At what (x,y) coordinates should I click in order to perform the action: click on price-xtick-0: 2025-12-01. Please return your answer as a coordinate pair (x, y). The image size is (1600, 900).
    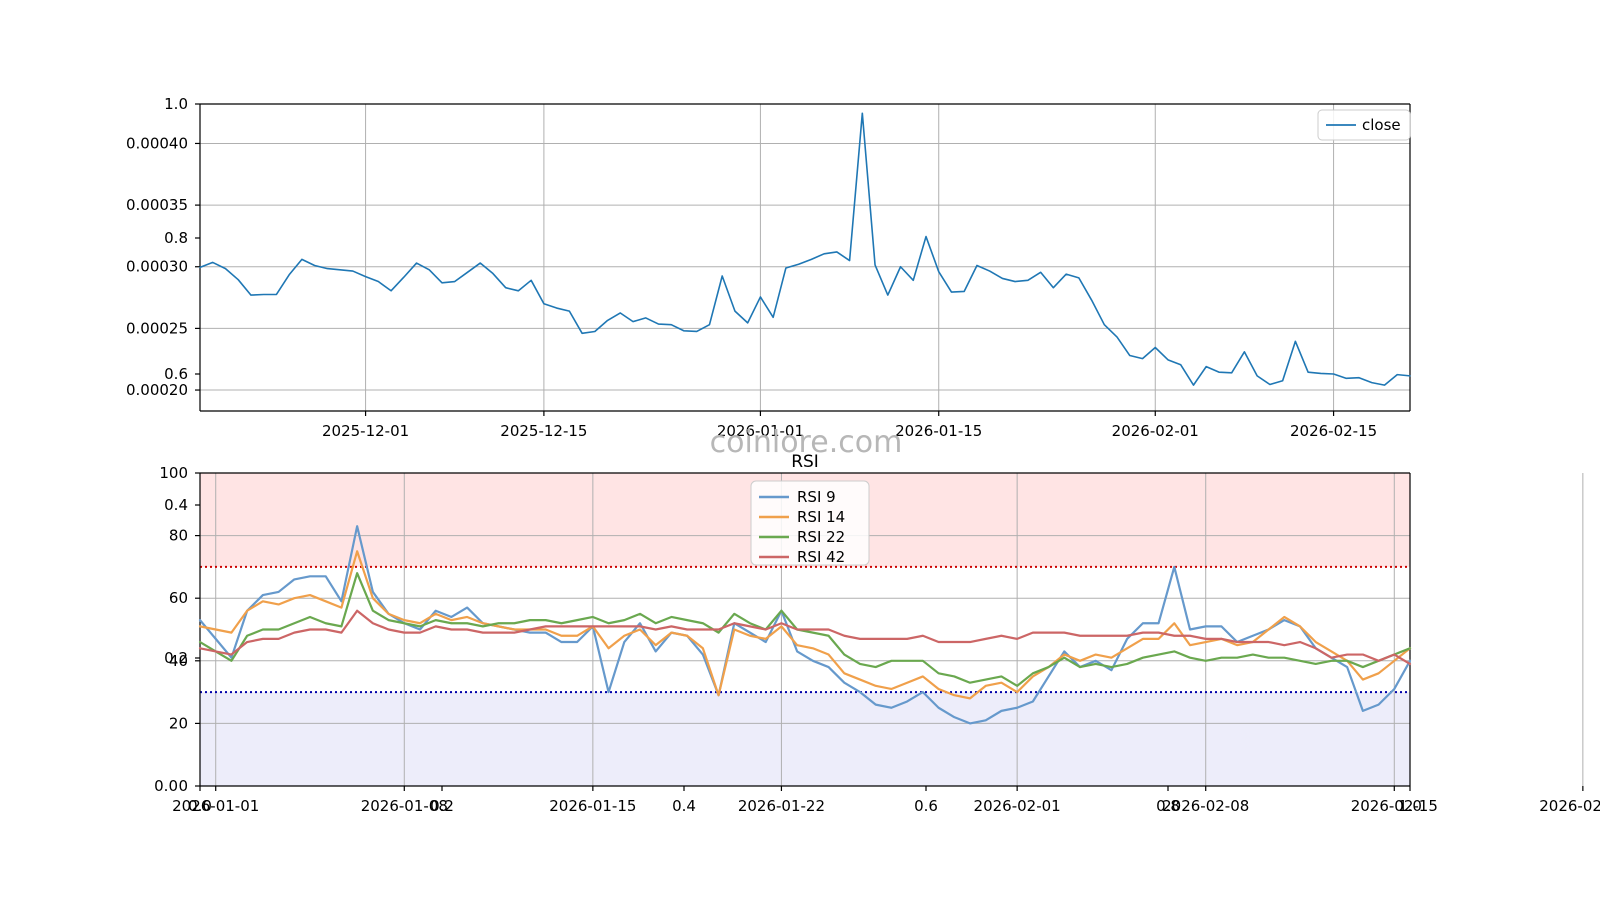
    Looking at the image, I should click on (365, 431).